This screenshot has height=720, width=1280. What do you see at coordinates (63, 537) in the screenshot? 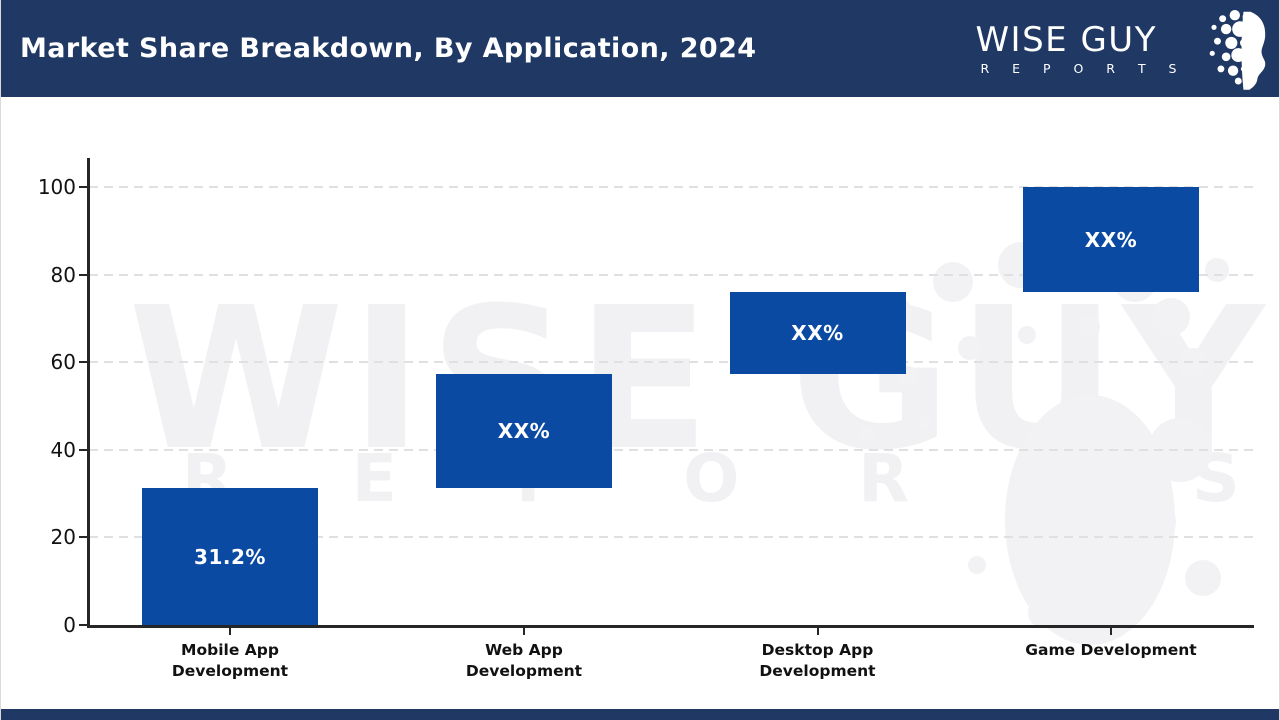
I see `y-tick-label-20: 20` at bounding box center [63, 537].